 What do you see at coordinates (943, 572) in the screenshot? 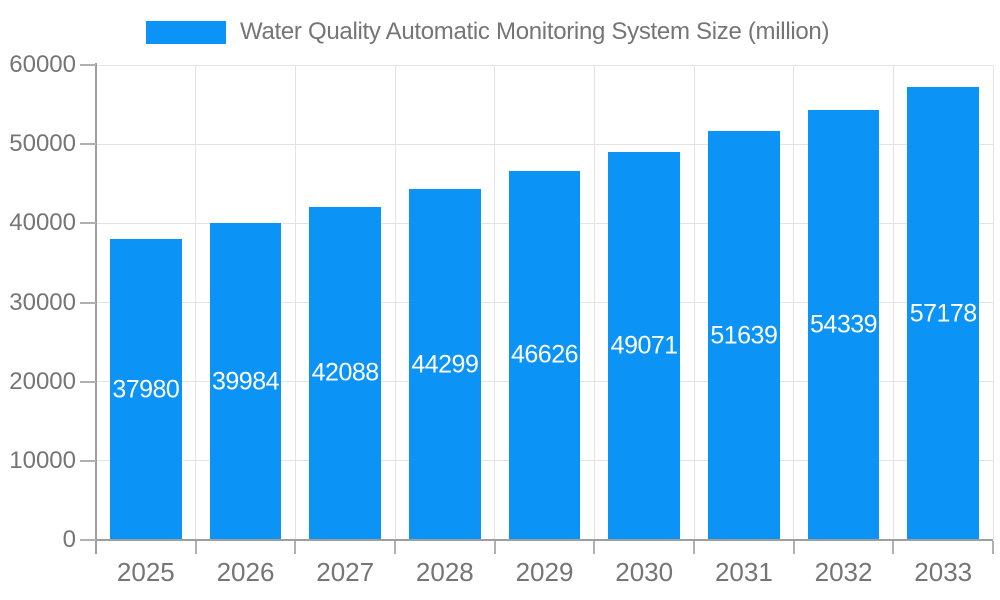
I see `x-axis-tick-label: 2033` at bounding box center [943, 572].